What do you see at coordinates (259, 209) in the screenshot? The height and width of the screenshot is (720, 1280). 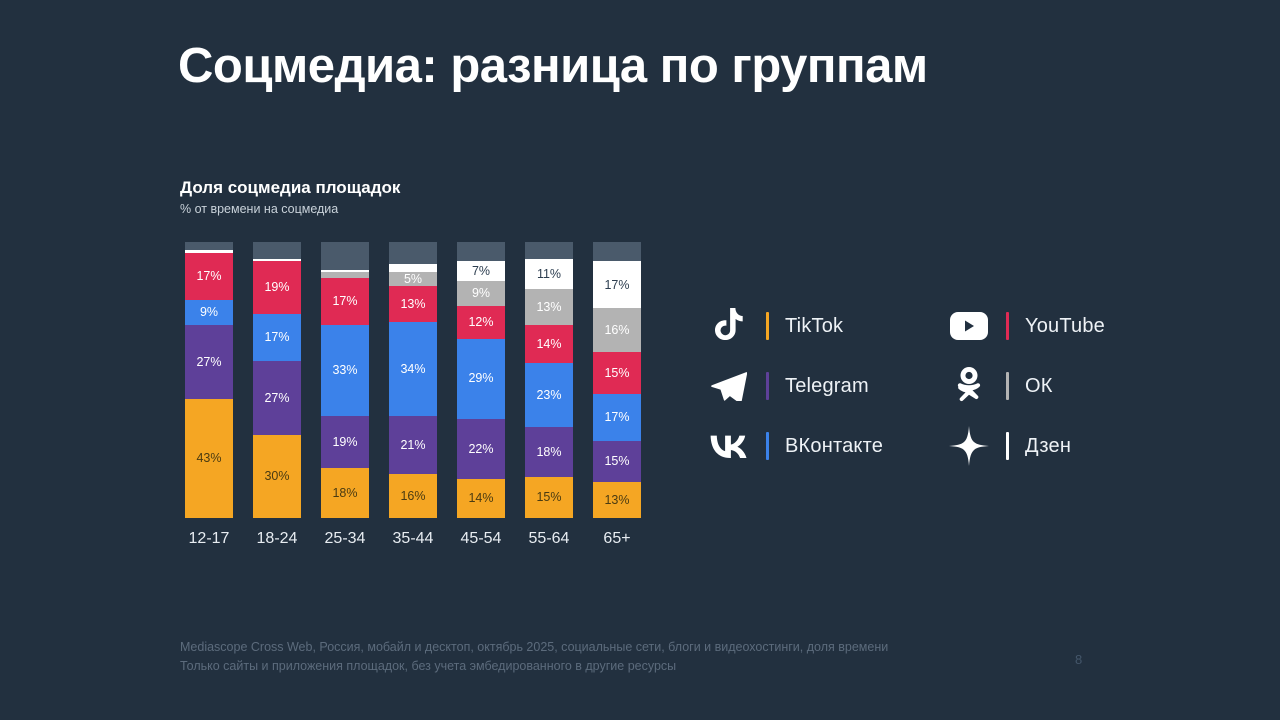 I see `chart-subheading: % от времени на соцмедиа` at bounding box center [259, 209].